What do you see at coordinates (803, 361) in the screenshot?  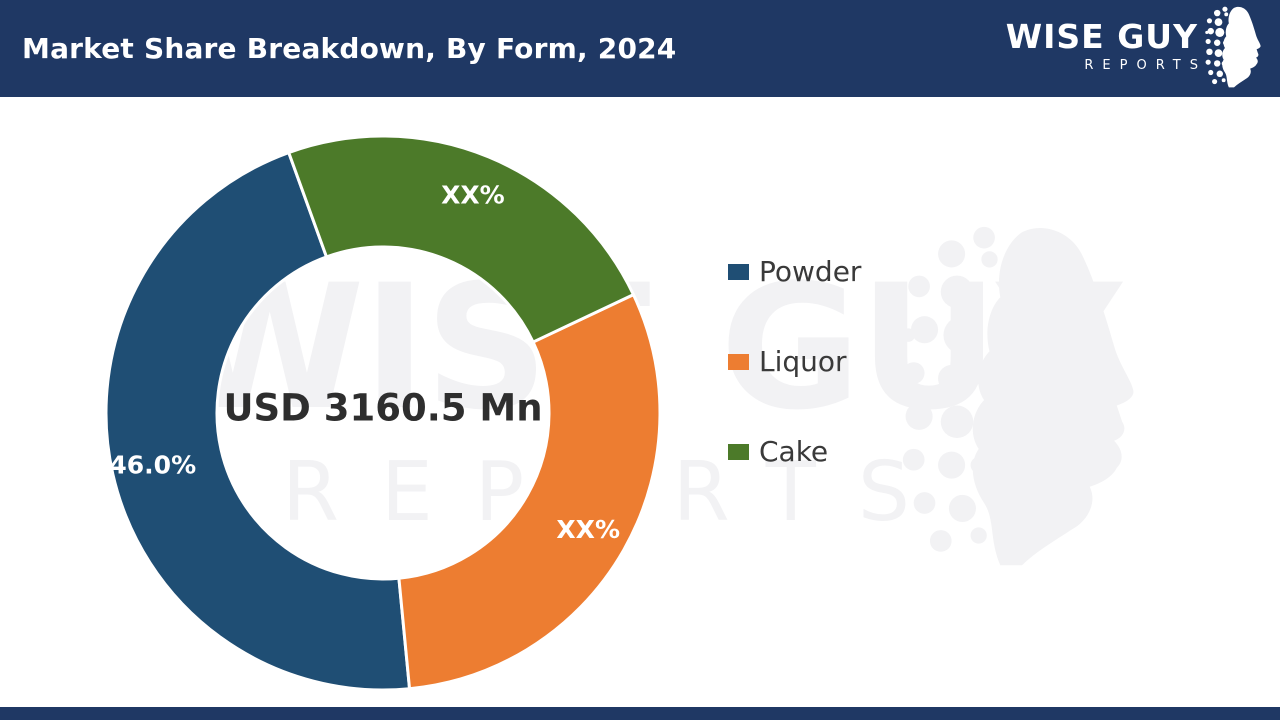 I see `legend-label: Liquor` at bounding box center [803, 361].